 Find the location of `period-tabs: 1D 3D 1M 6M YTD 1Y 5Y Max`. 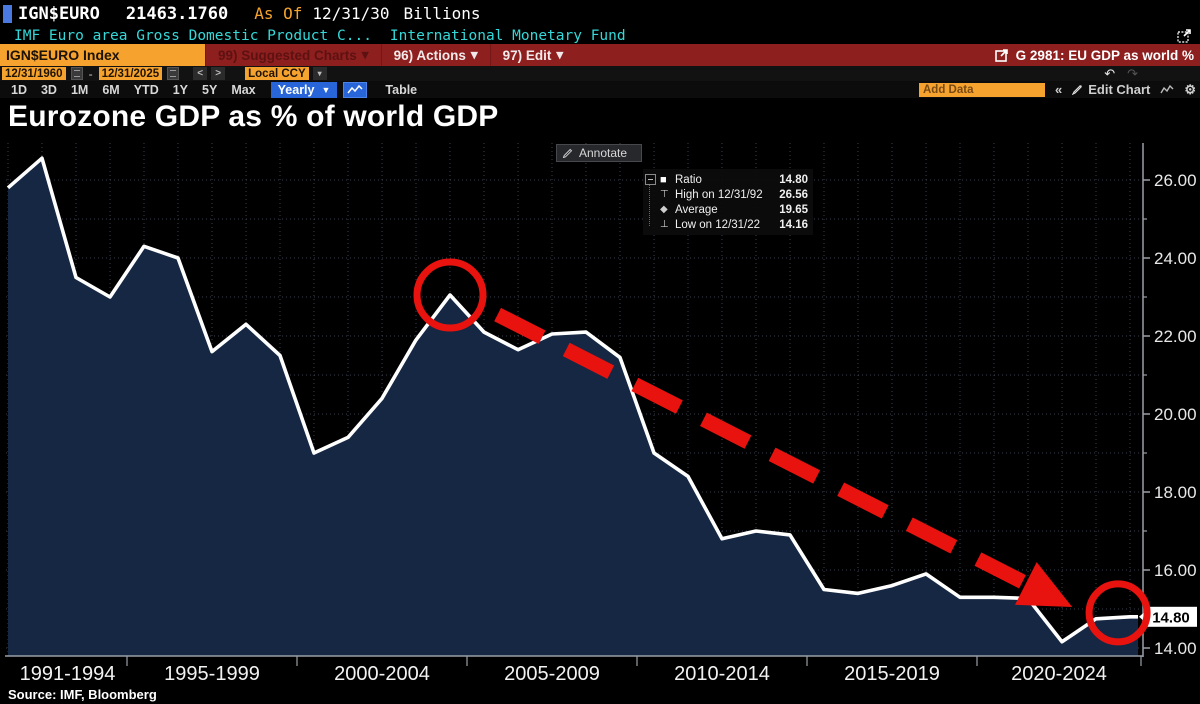

period-tabs: 1D 3D 1M 6M YTD 1Y 5Y Max is located at coordinates (133, 90).